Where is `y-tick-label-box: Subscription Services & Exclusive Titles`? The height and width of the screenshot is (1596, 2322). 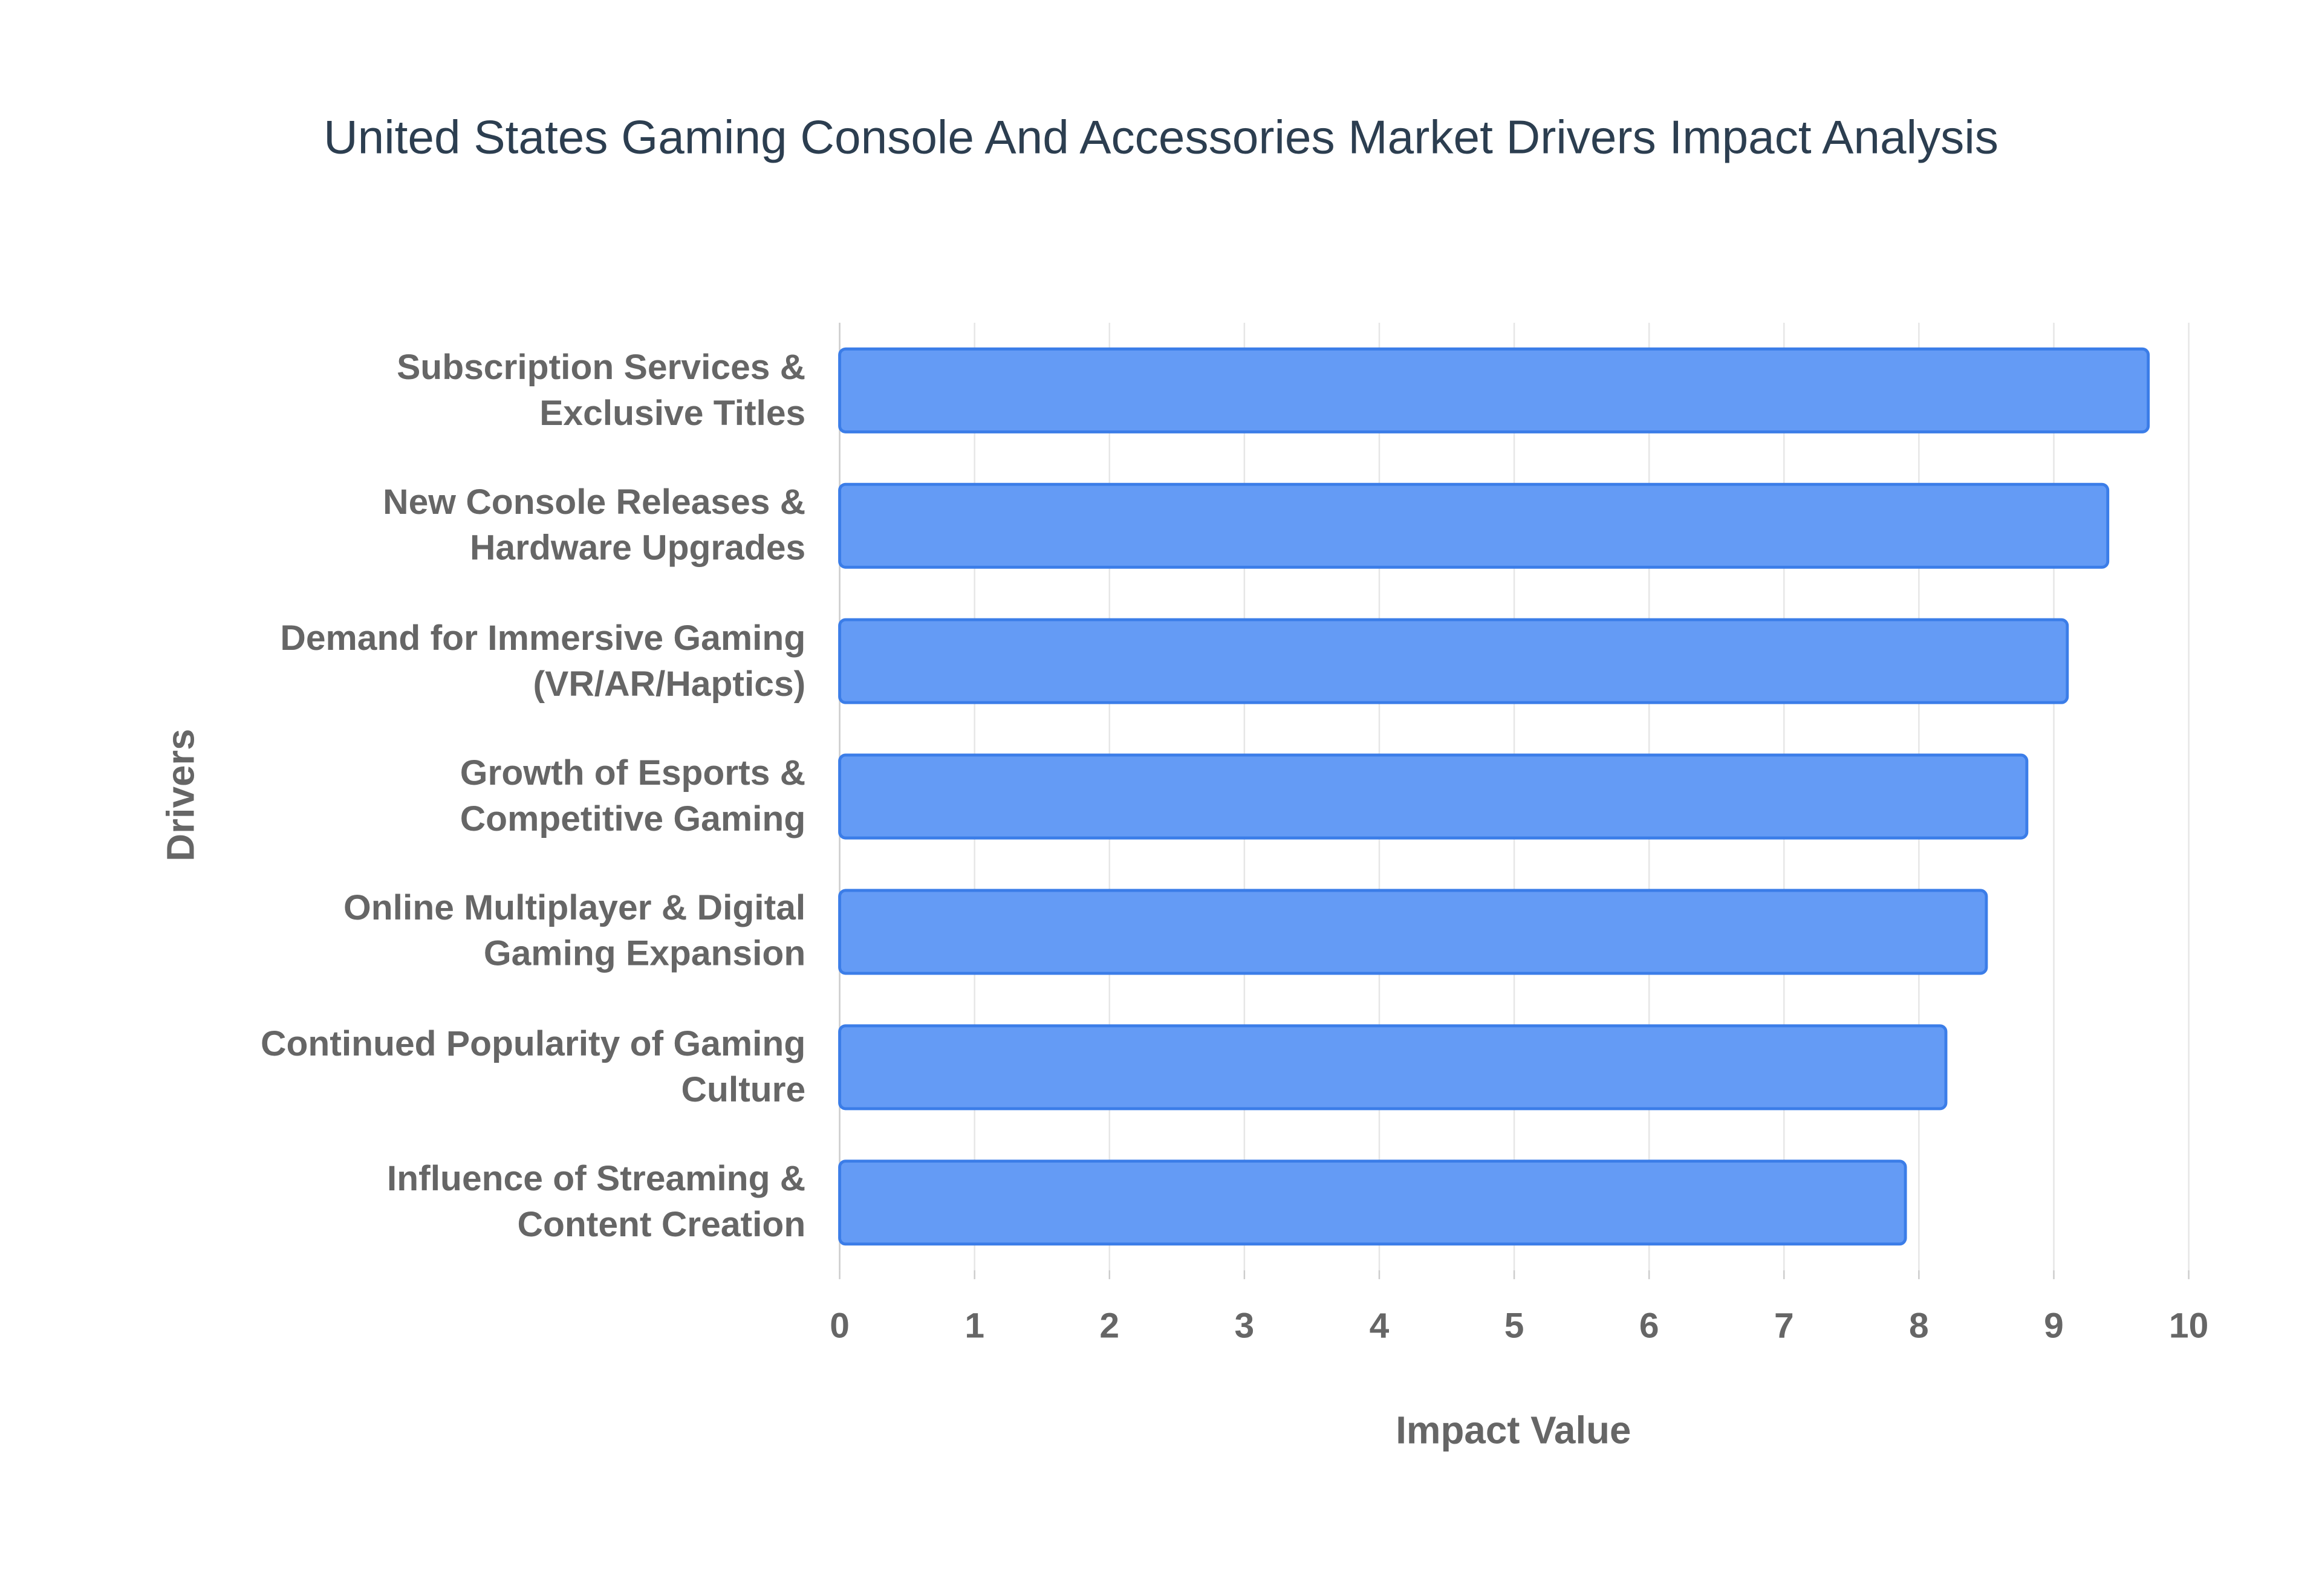 y-tick-label-box: Subscription Services & Exclusive Titles is located at coordinates (513, 390).